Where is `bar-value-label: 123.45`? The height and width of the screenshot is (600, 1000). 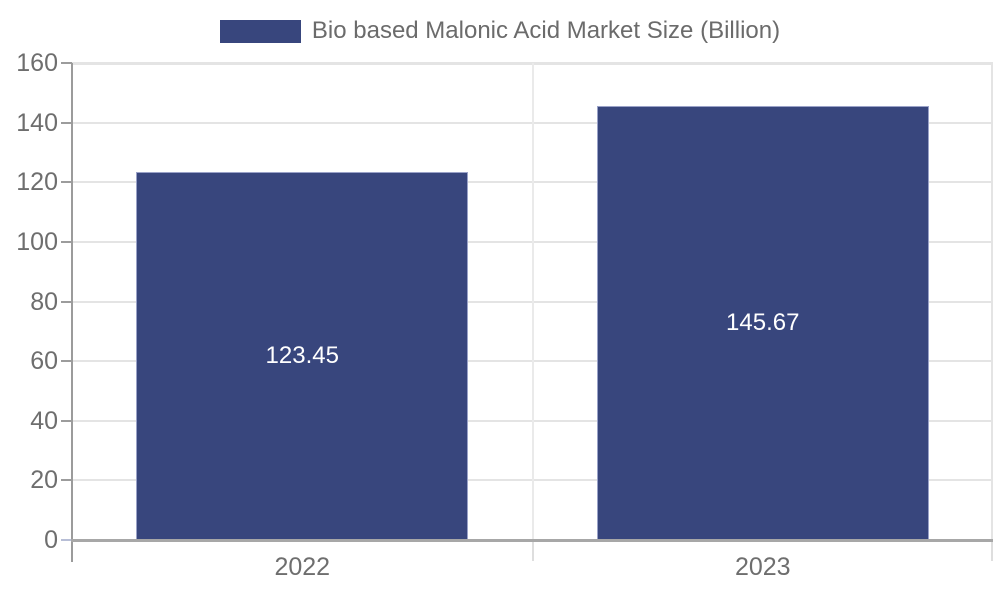 bar-value-label: 123.45 is located at coordinates (302, 355).